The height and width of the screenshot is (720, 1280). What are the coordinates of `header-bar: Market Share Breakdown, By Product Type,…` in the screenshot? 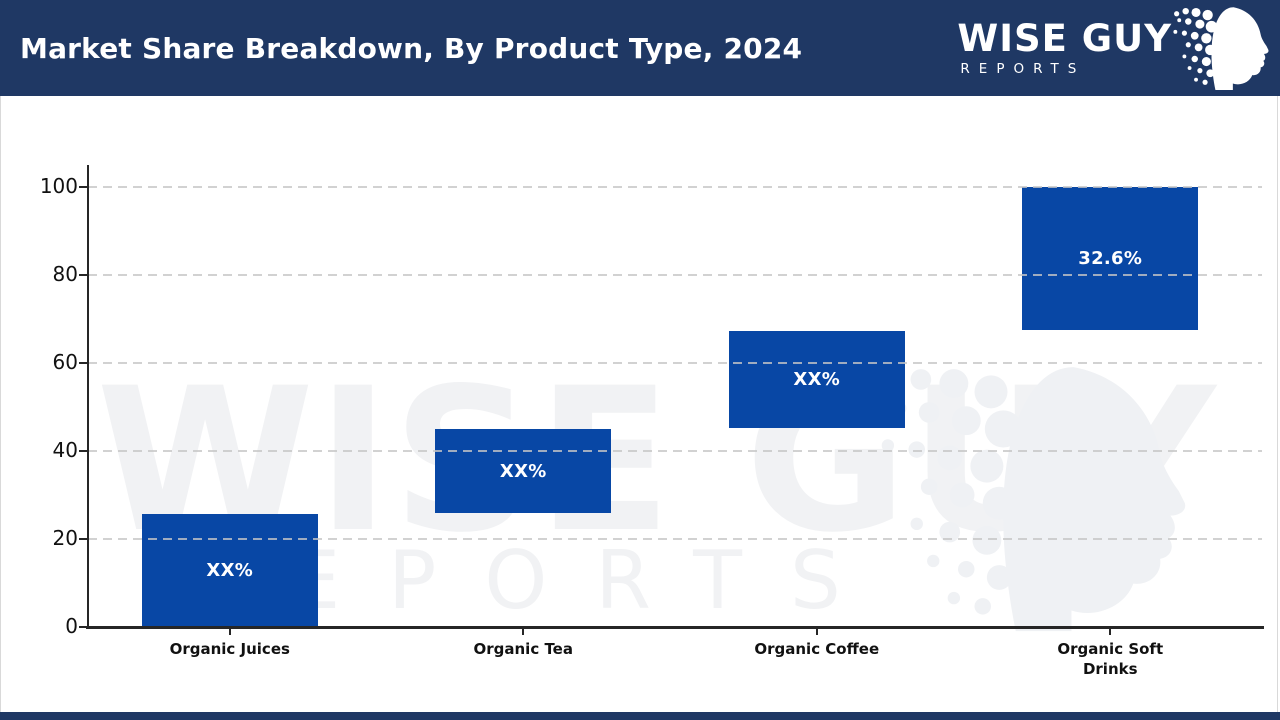 It's located at (640, 48).